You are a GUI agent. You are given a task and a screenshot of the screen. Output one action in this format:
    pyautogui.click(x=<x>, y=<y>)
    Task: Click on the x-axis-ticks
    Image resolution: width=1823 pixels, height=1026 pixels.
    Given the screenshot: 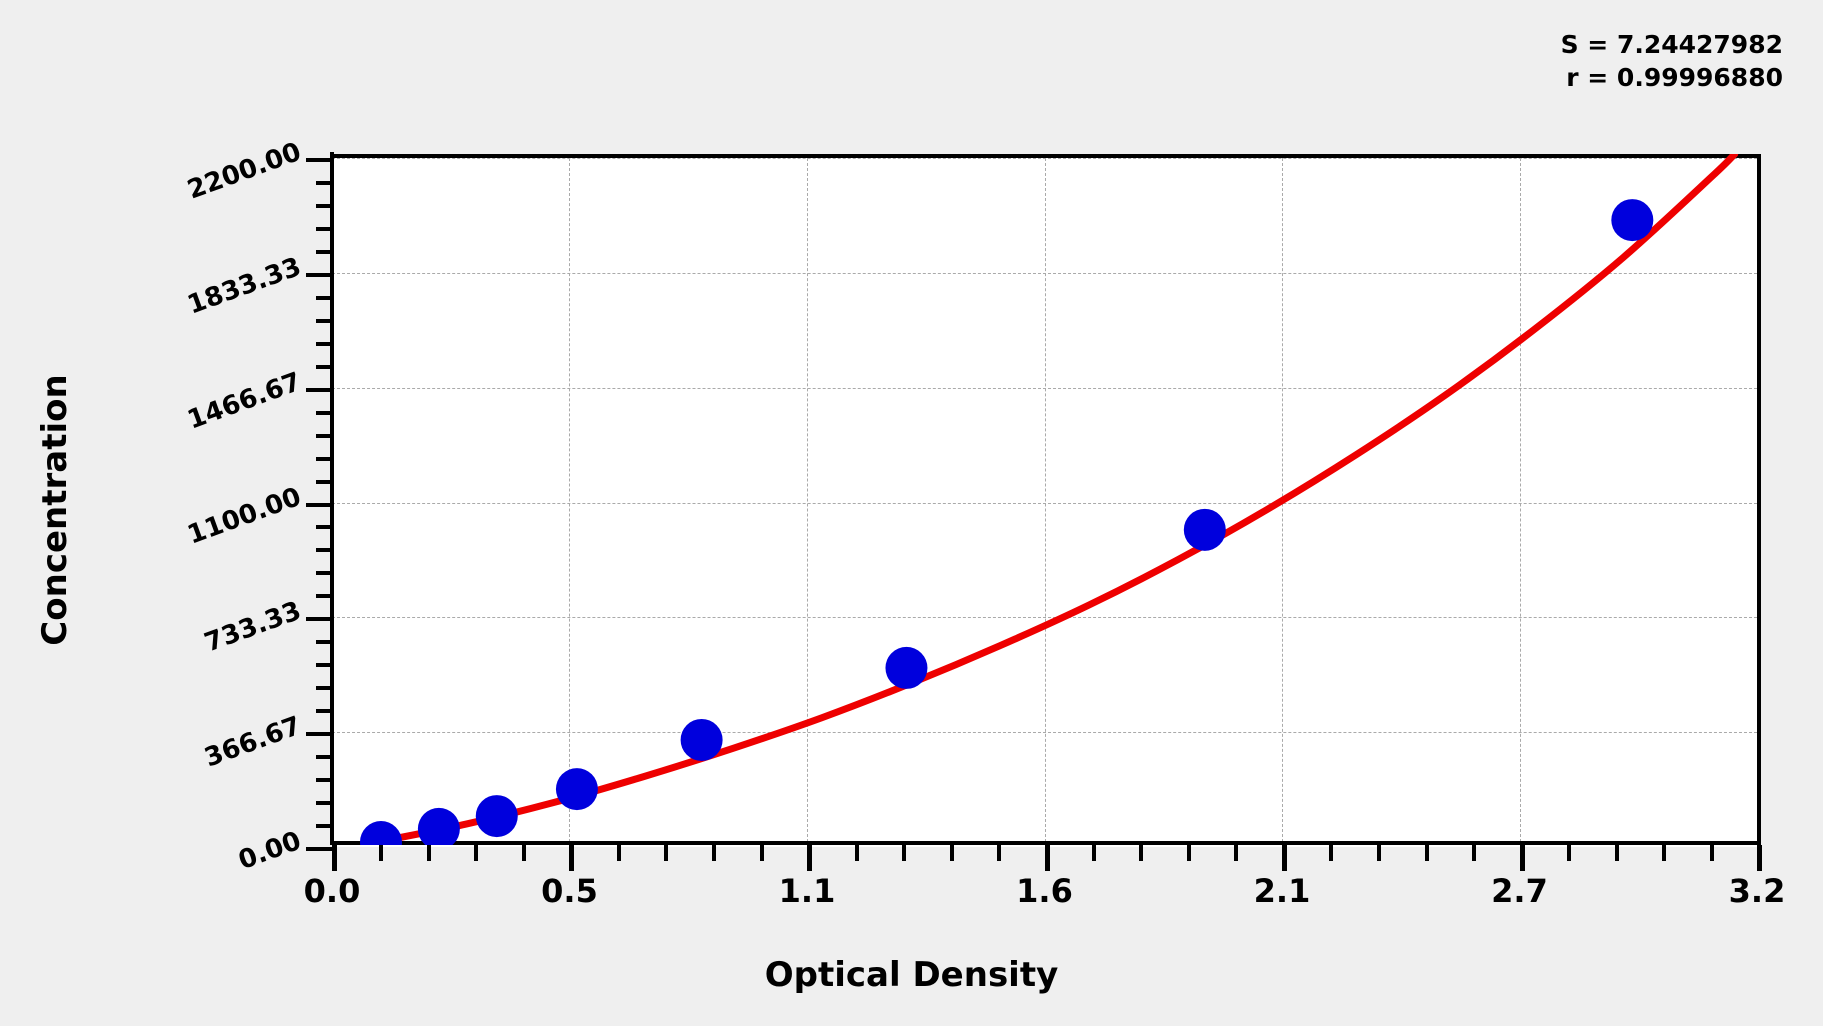 What is the action you would take?
    pyautogui.click(x=1047, y=860)
    